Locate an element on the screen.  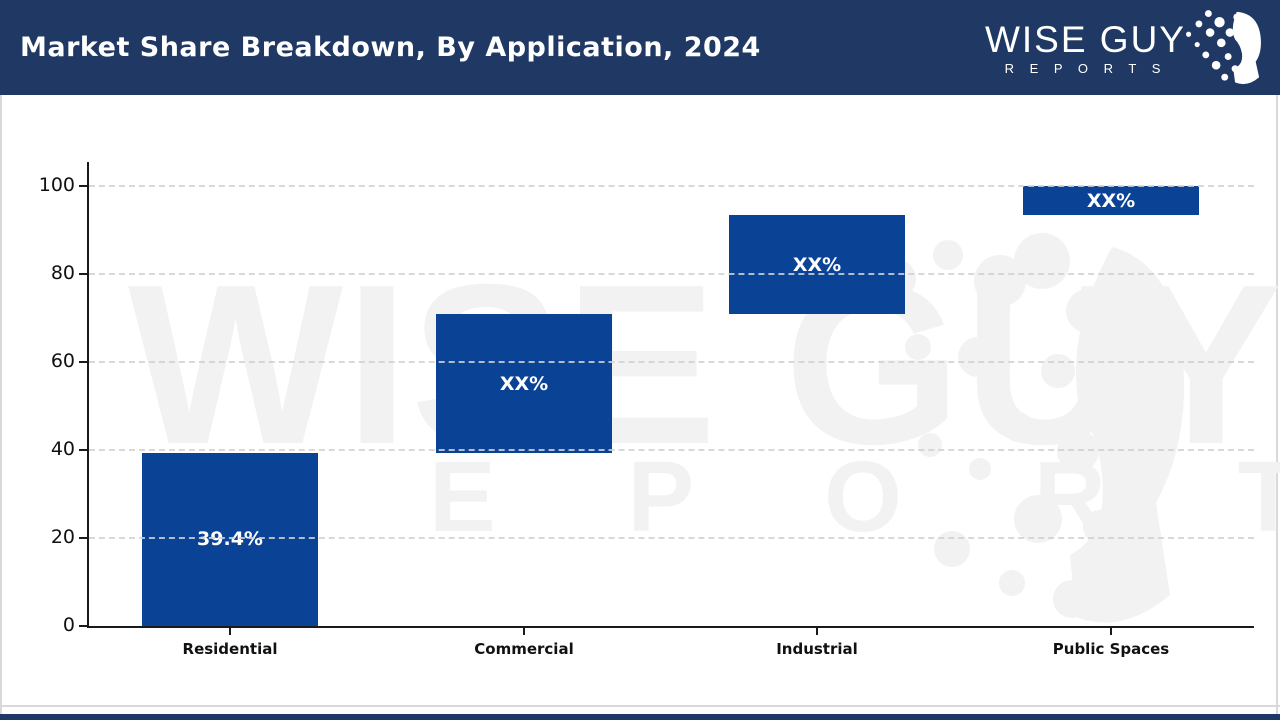
x-category-label-residential: Residential is located at coordinates (230, 649).